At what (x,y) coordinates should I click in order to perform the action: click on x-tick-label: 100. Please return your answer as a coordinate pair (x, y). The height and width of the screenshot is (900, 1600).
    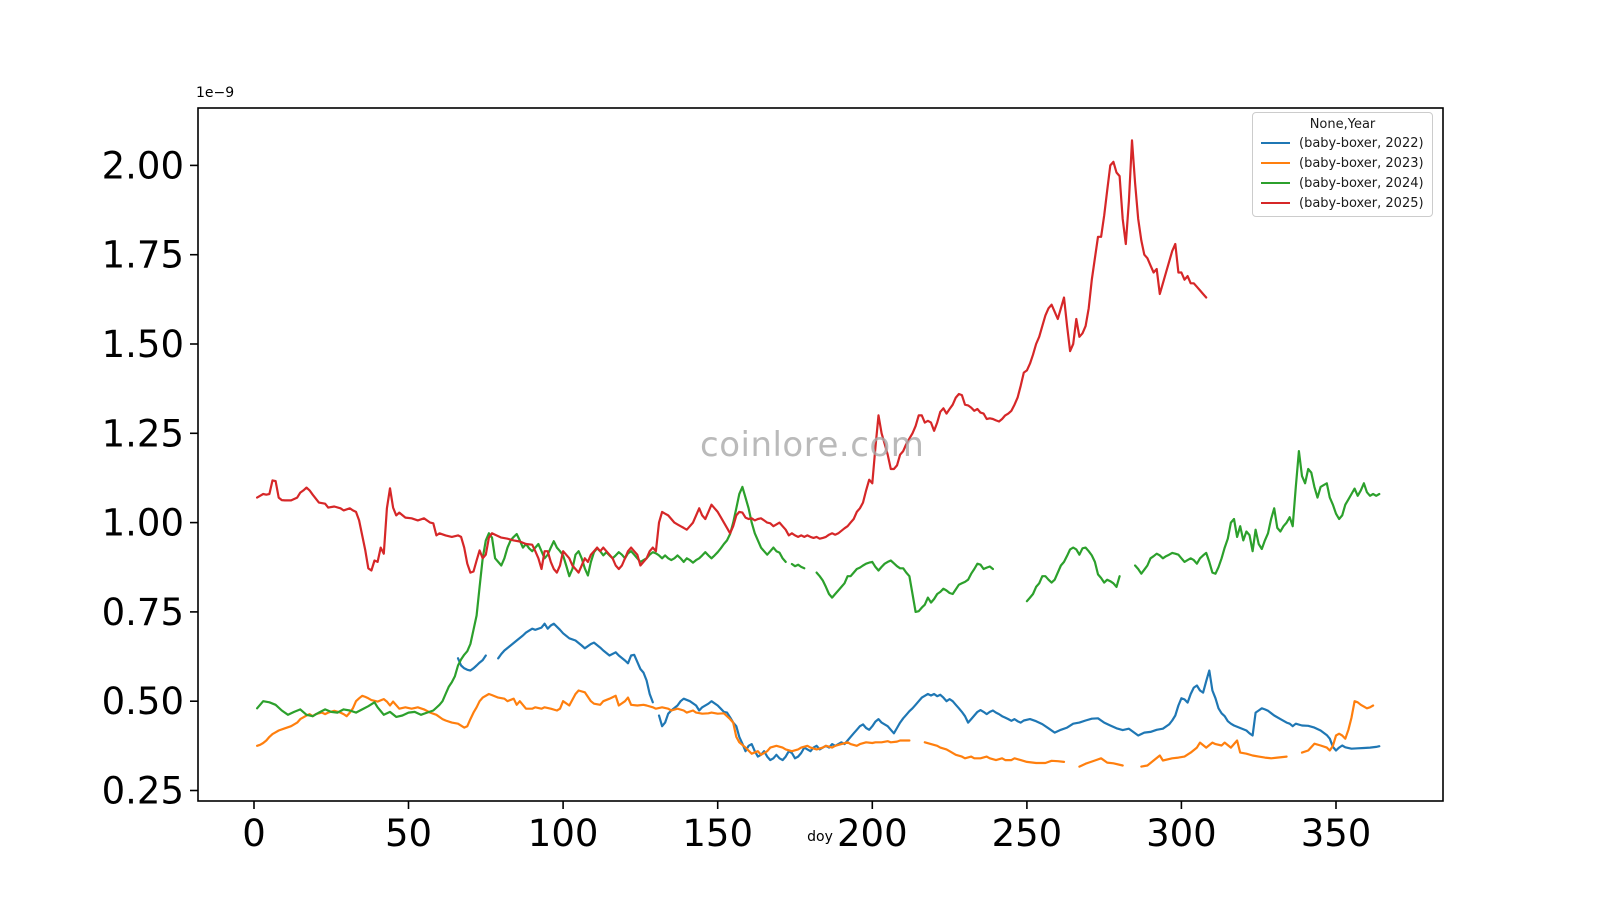
    Looking at the image, I should click on (563, 833).